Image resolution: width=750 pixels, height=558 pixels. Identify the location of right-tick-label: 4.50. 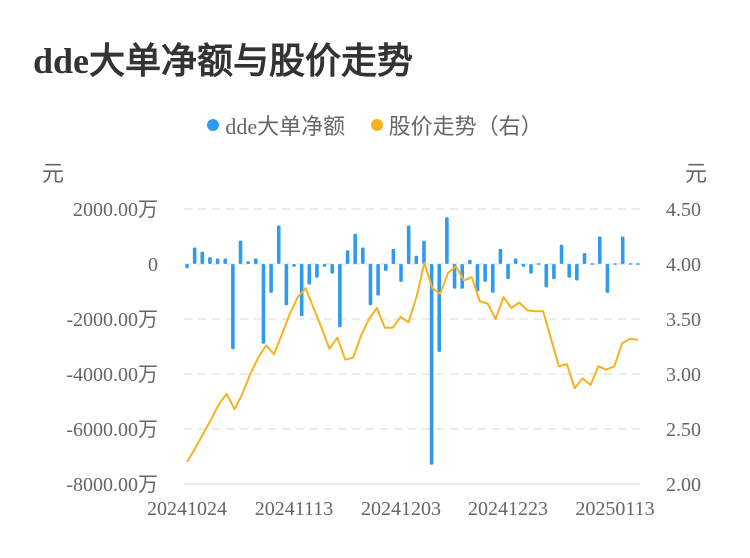
(683, 210).